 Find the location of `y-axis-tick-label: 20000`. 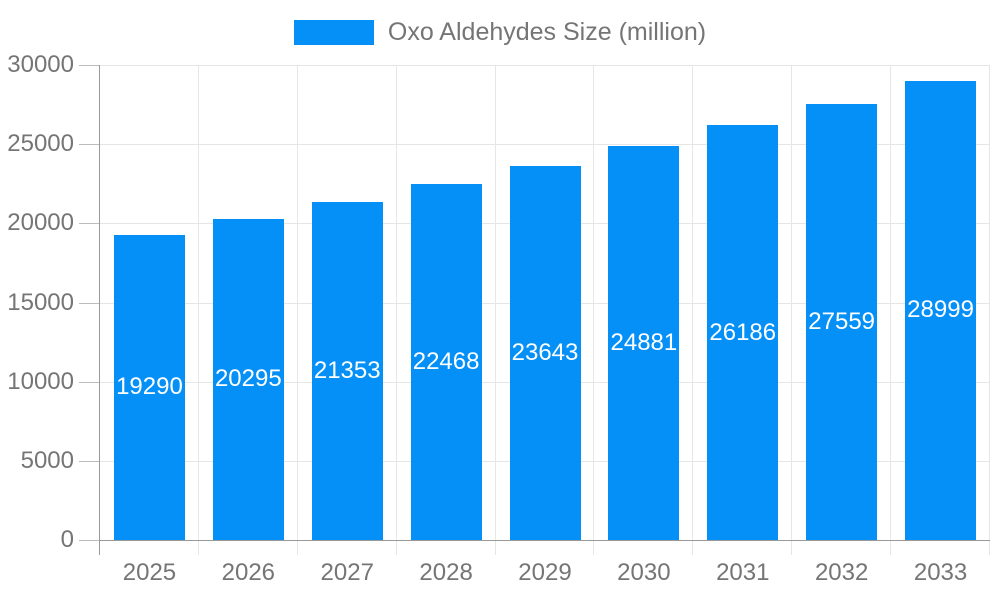

y-axis-tick-label: 20000 is located at coordinates (40, 223).